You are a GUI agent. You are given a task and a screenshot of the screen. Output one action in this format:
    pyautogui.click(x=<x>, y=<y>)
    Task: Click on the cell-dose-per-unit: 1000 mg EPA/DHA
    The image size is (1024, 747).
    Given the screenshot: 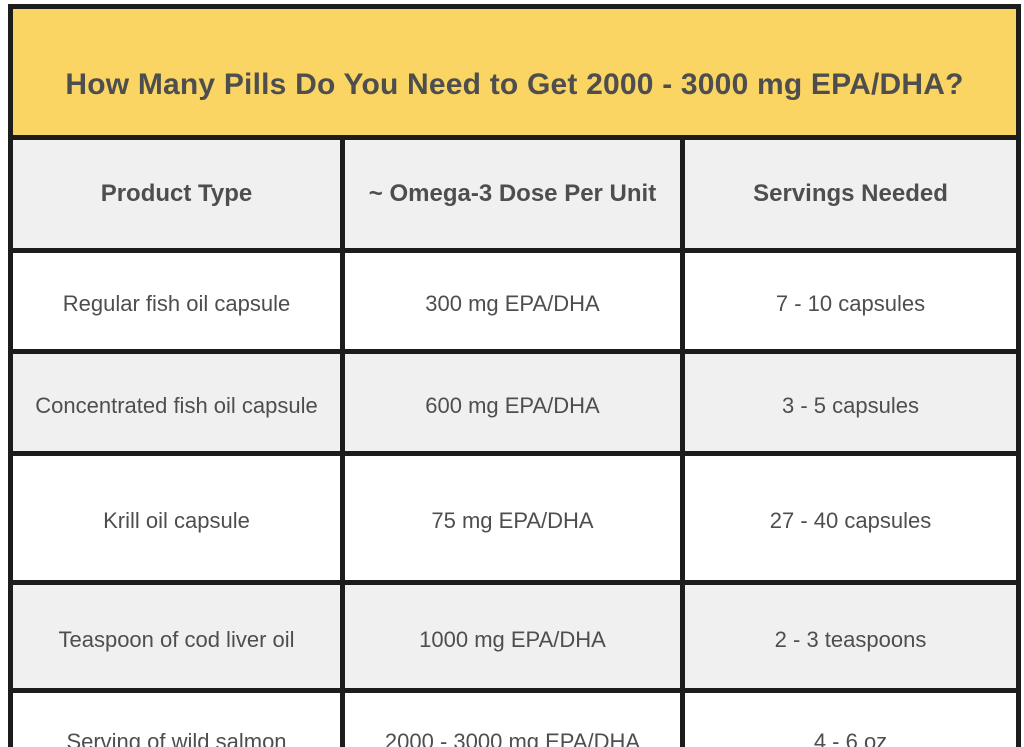 What is the action you would take?
    pyautogui.click(x=512, y=636)
    